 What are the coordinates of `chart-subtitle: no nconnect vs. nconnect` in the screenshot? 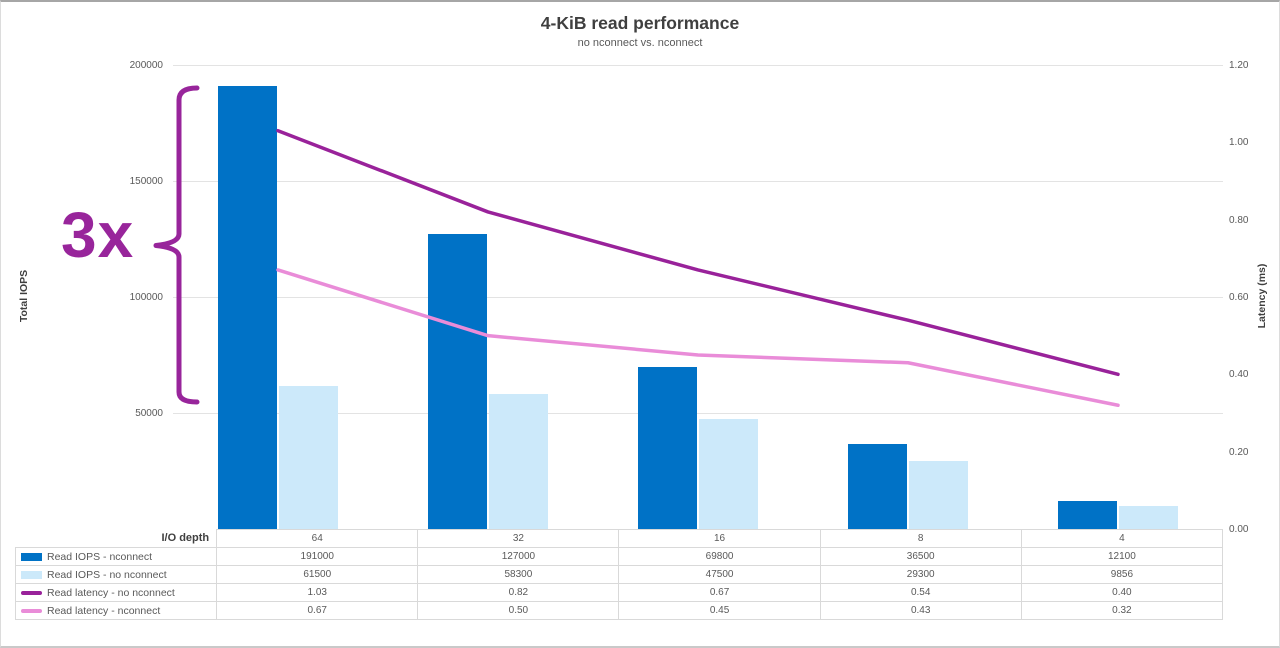 It's located at (640, 43).